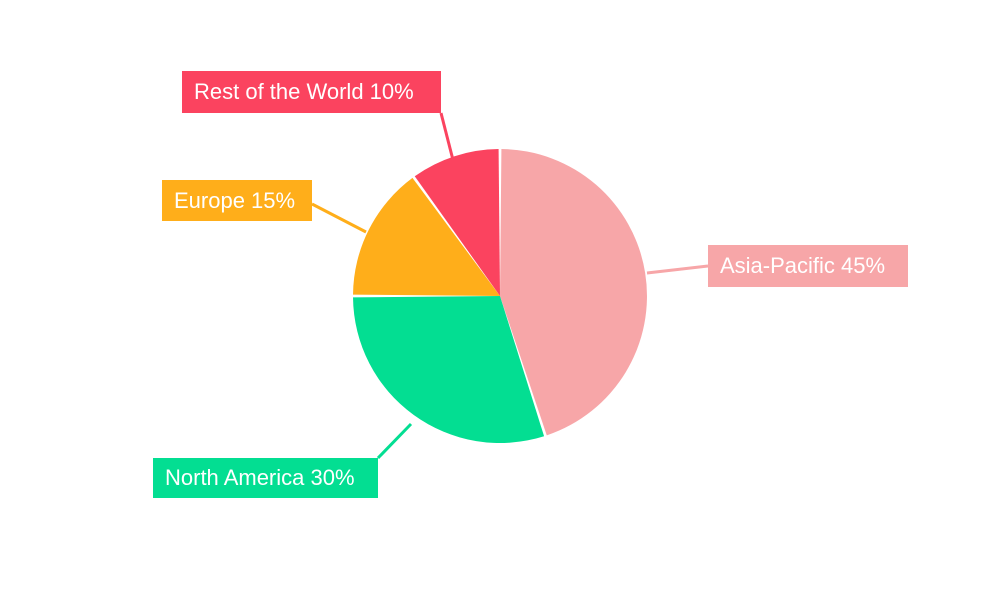  What do you see at coordinates (447, 136) in the screenshot?
I see `leader-line-rest-of-the-world` at bounding box center [447, 136].